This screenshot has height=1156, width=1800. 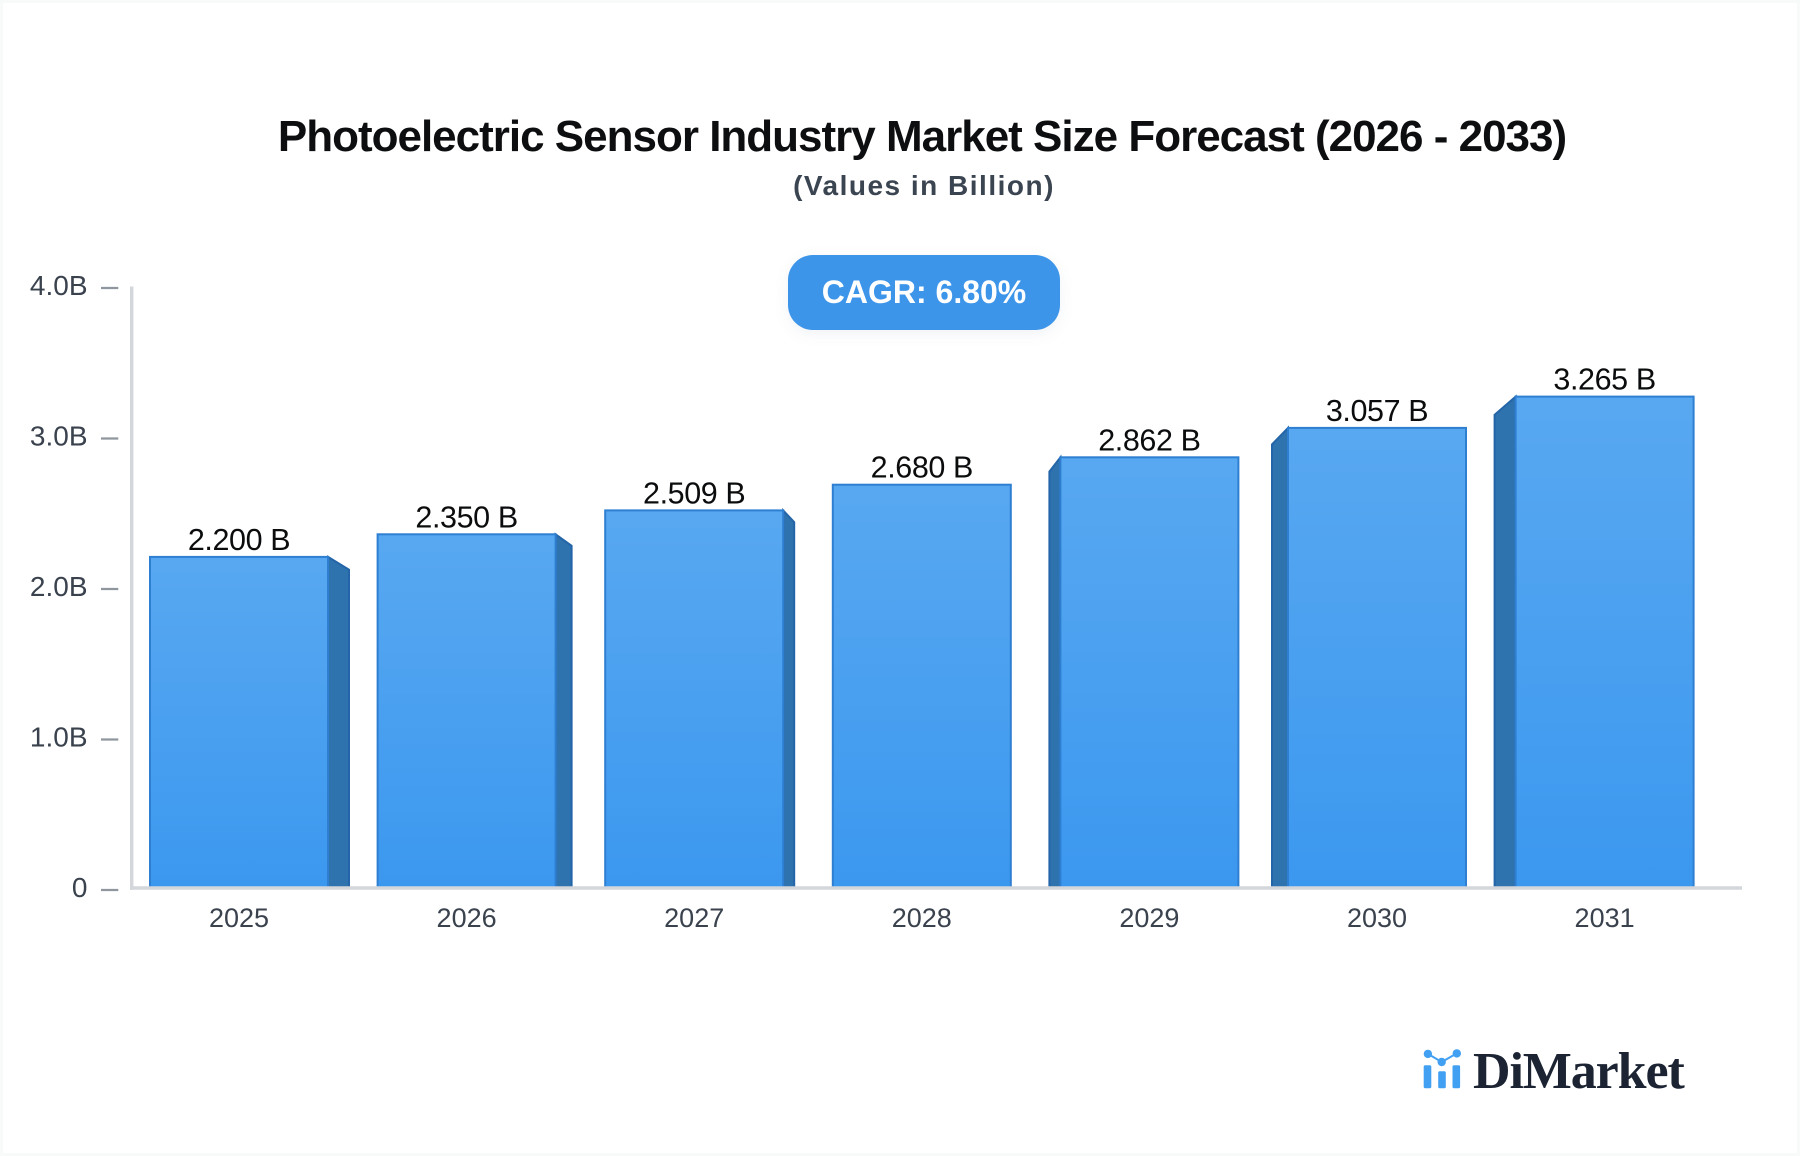 What do you see at coordinates (924, 292) in the screenshot?
I see `svg-text: CAGR: 6.80%` at bounding box center [924, 292].